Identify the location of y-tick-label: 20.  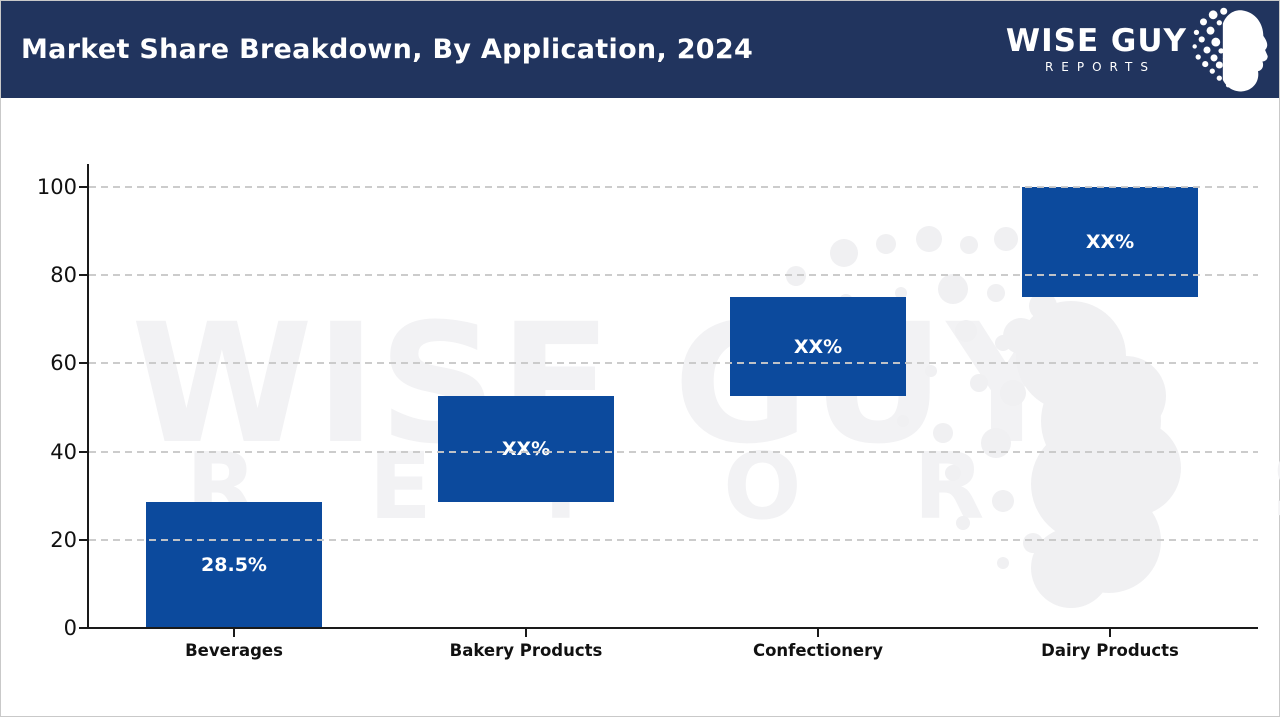
(63, 539).